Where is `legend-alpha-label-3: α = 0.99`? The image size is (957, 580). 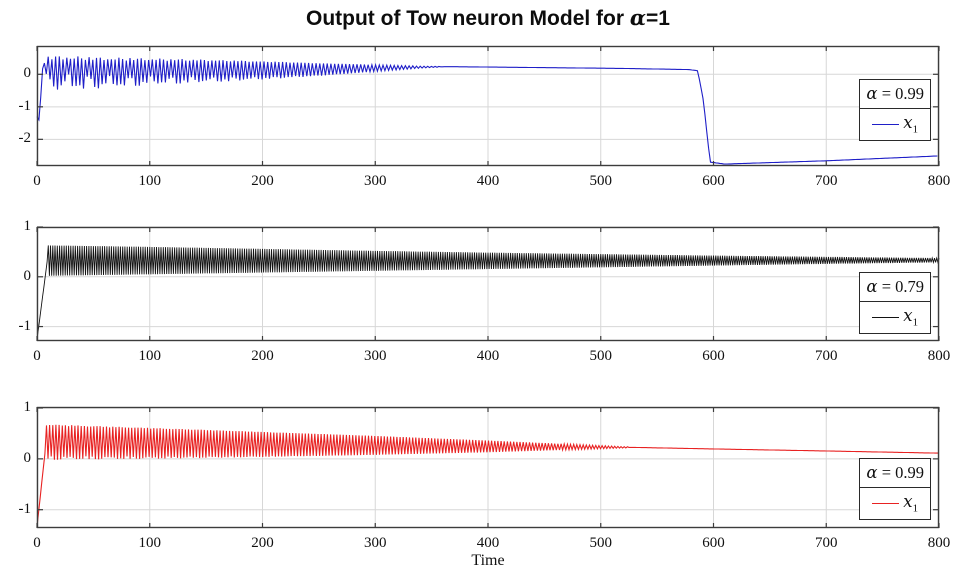
legend-alpha-label-3: α = 0.99 is located at coordinates (895, 473).